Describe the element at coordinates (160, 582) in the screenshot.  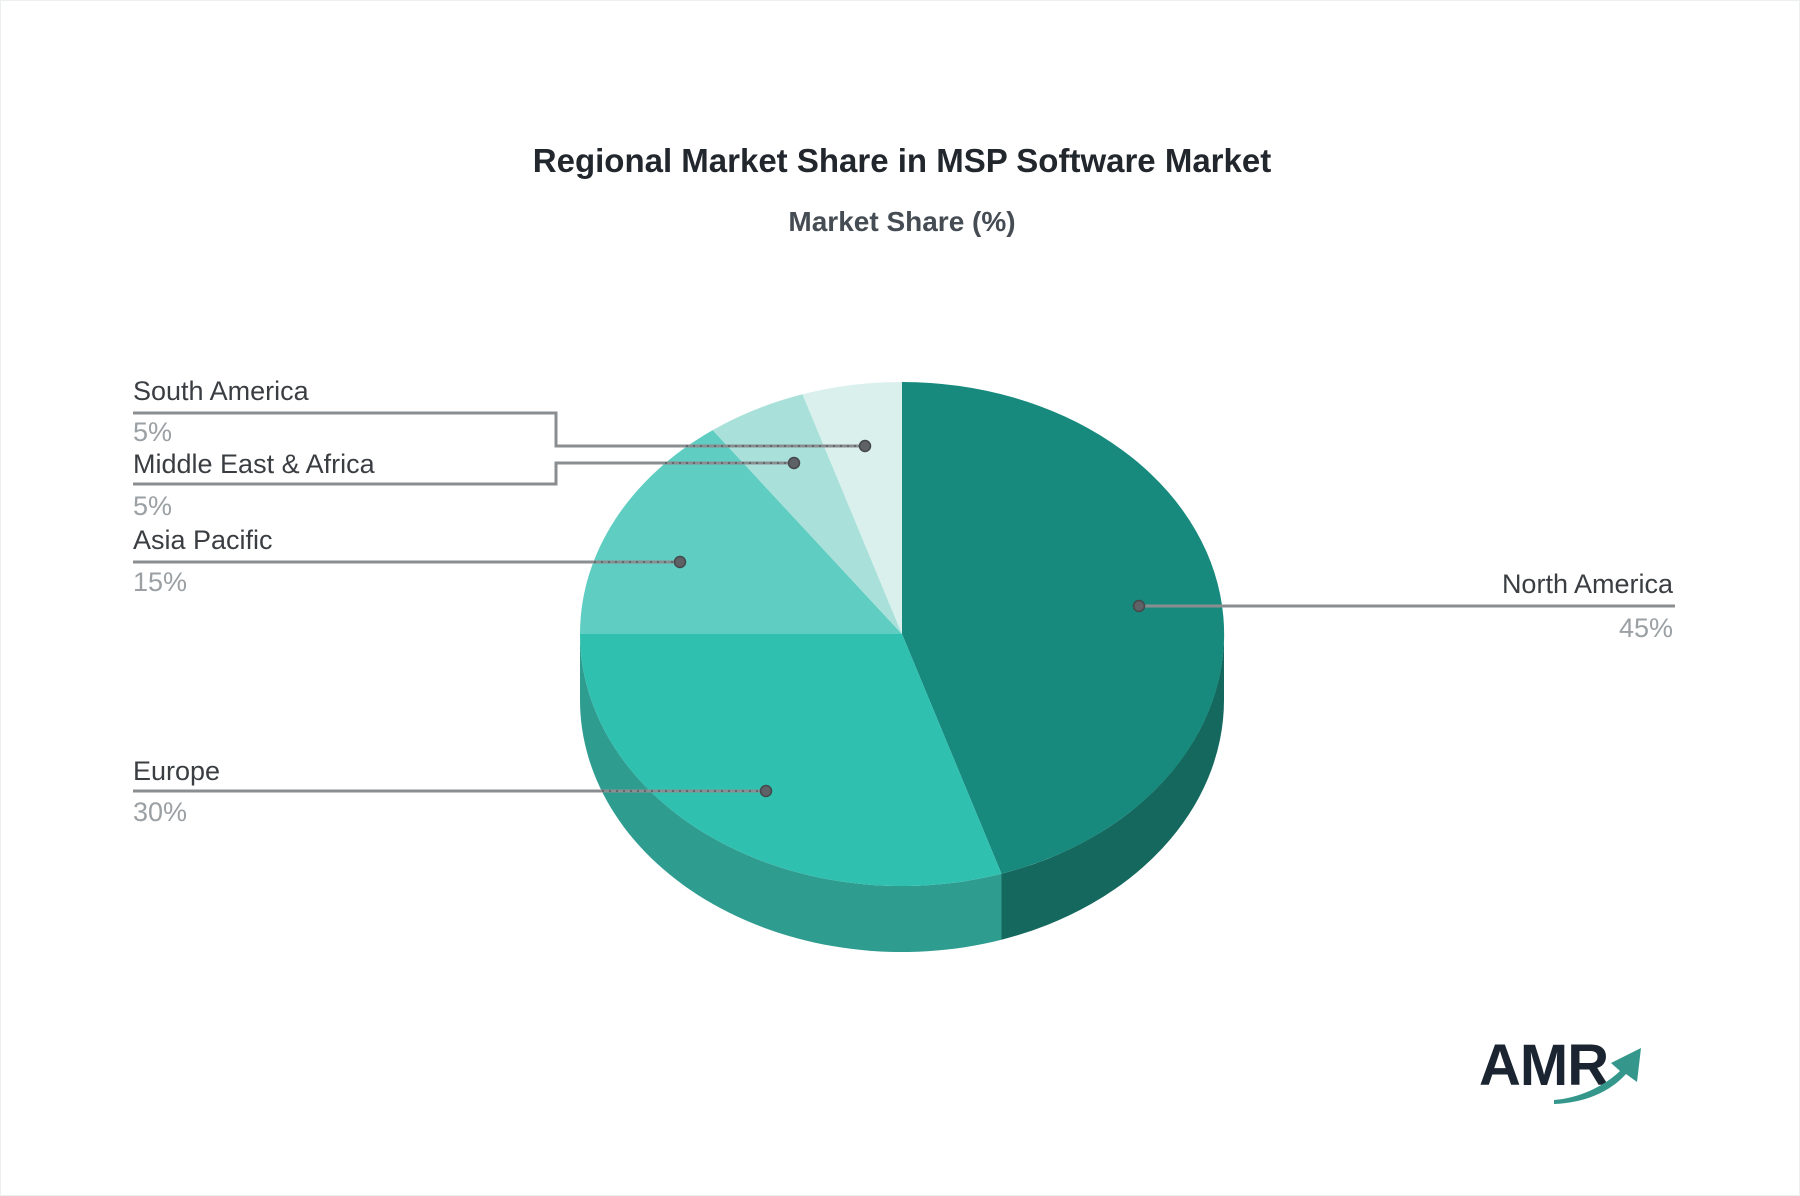
I see `callout-value-asia-pacific: 15%` at that location.